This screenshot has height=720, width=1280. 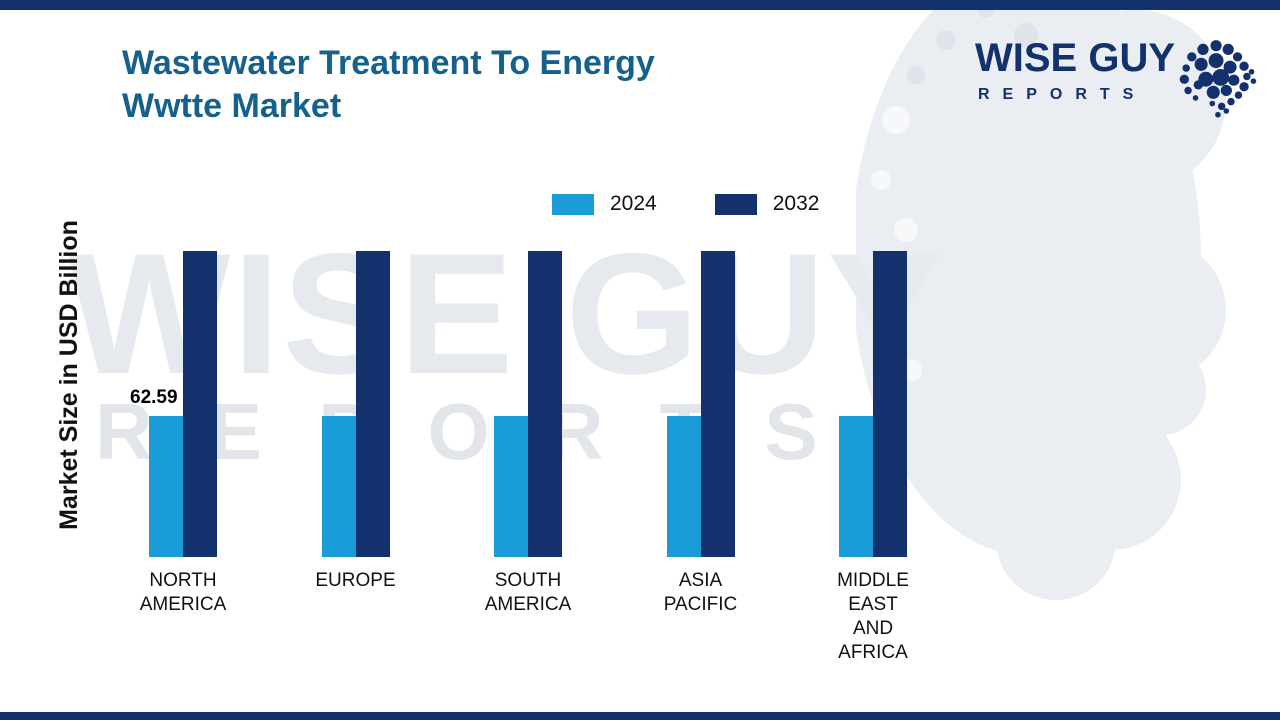 What do you see at coordinates (873, 616) in the screenshot?
I see `category-label-middle-east-and-africa: MIDDLE EAST AND AFRICA` at bounding box center [873, 616].